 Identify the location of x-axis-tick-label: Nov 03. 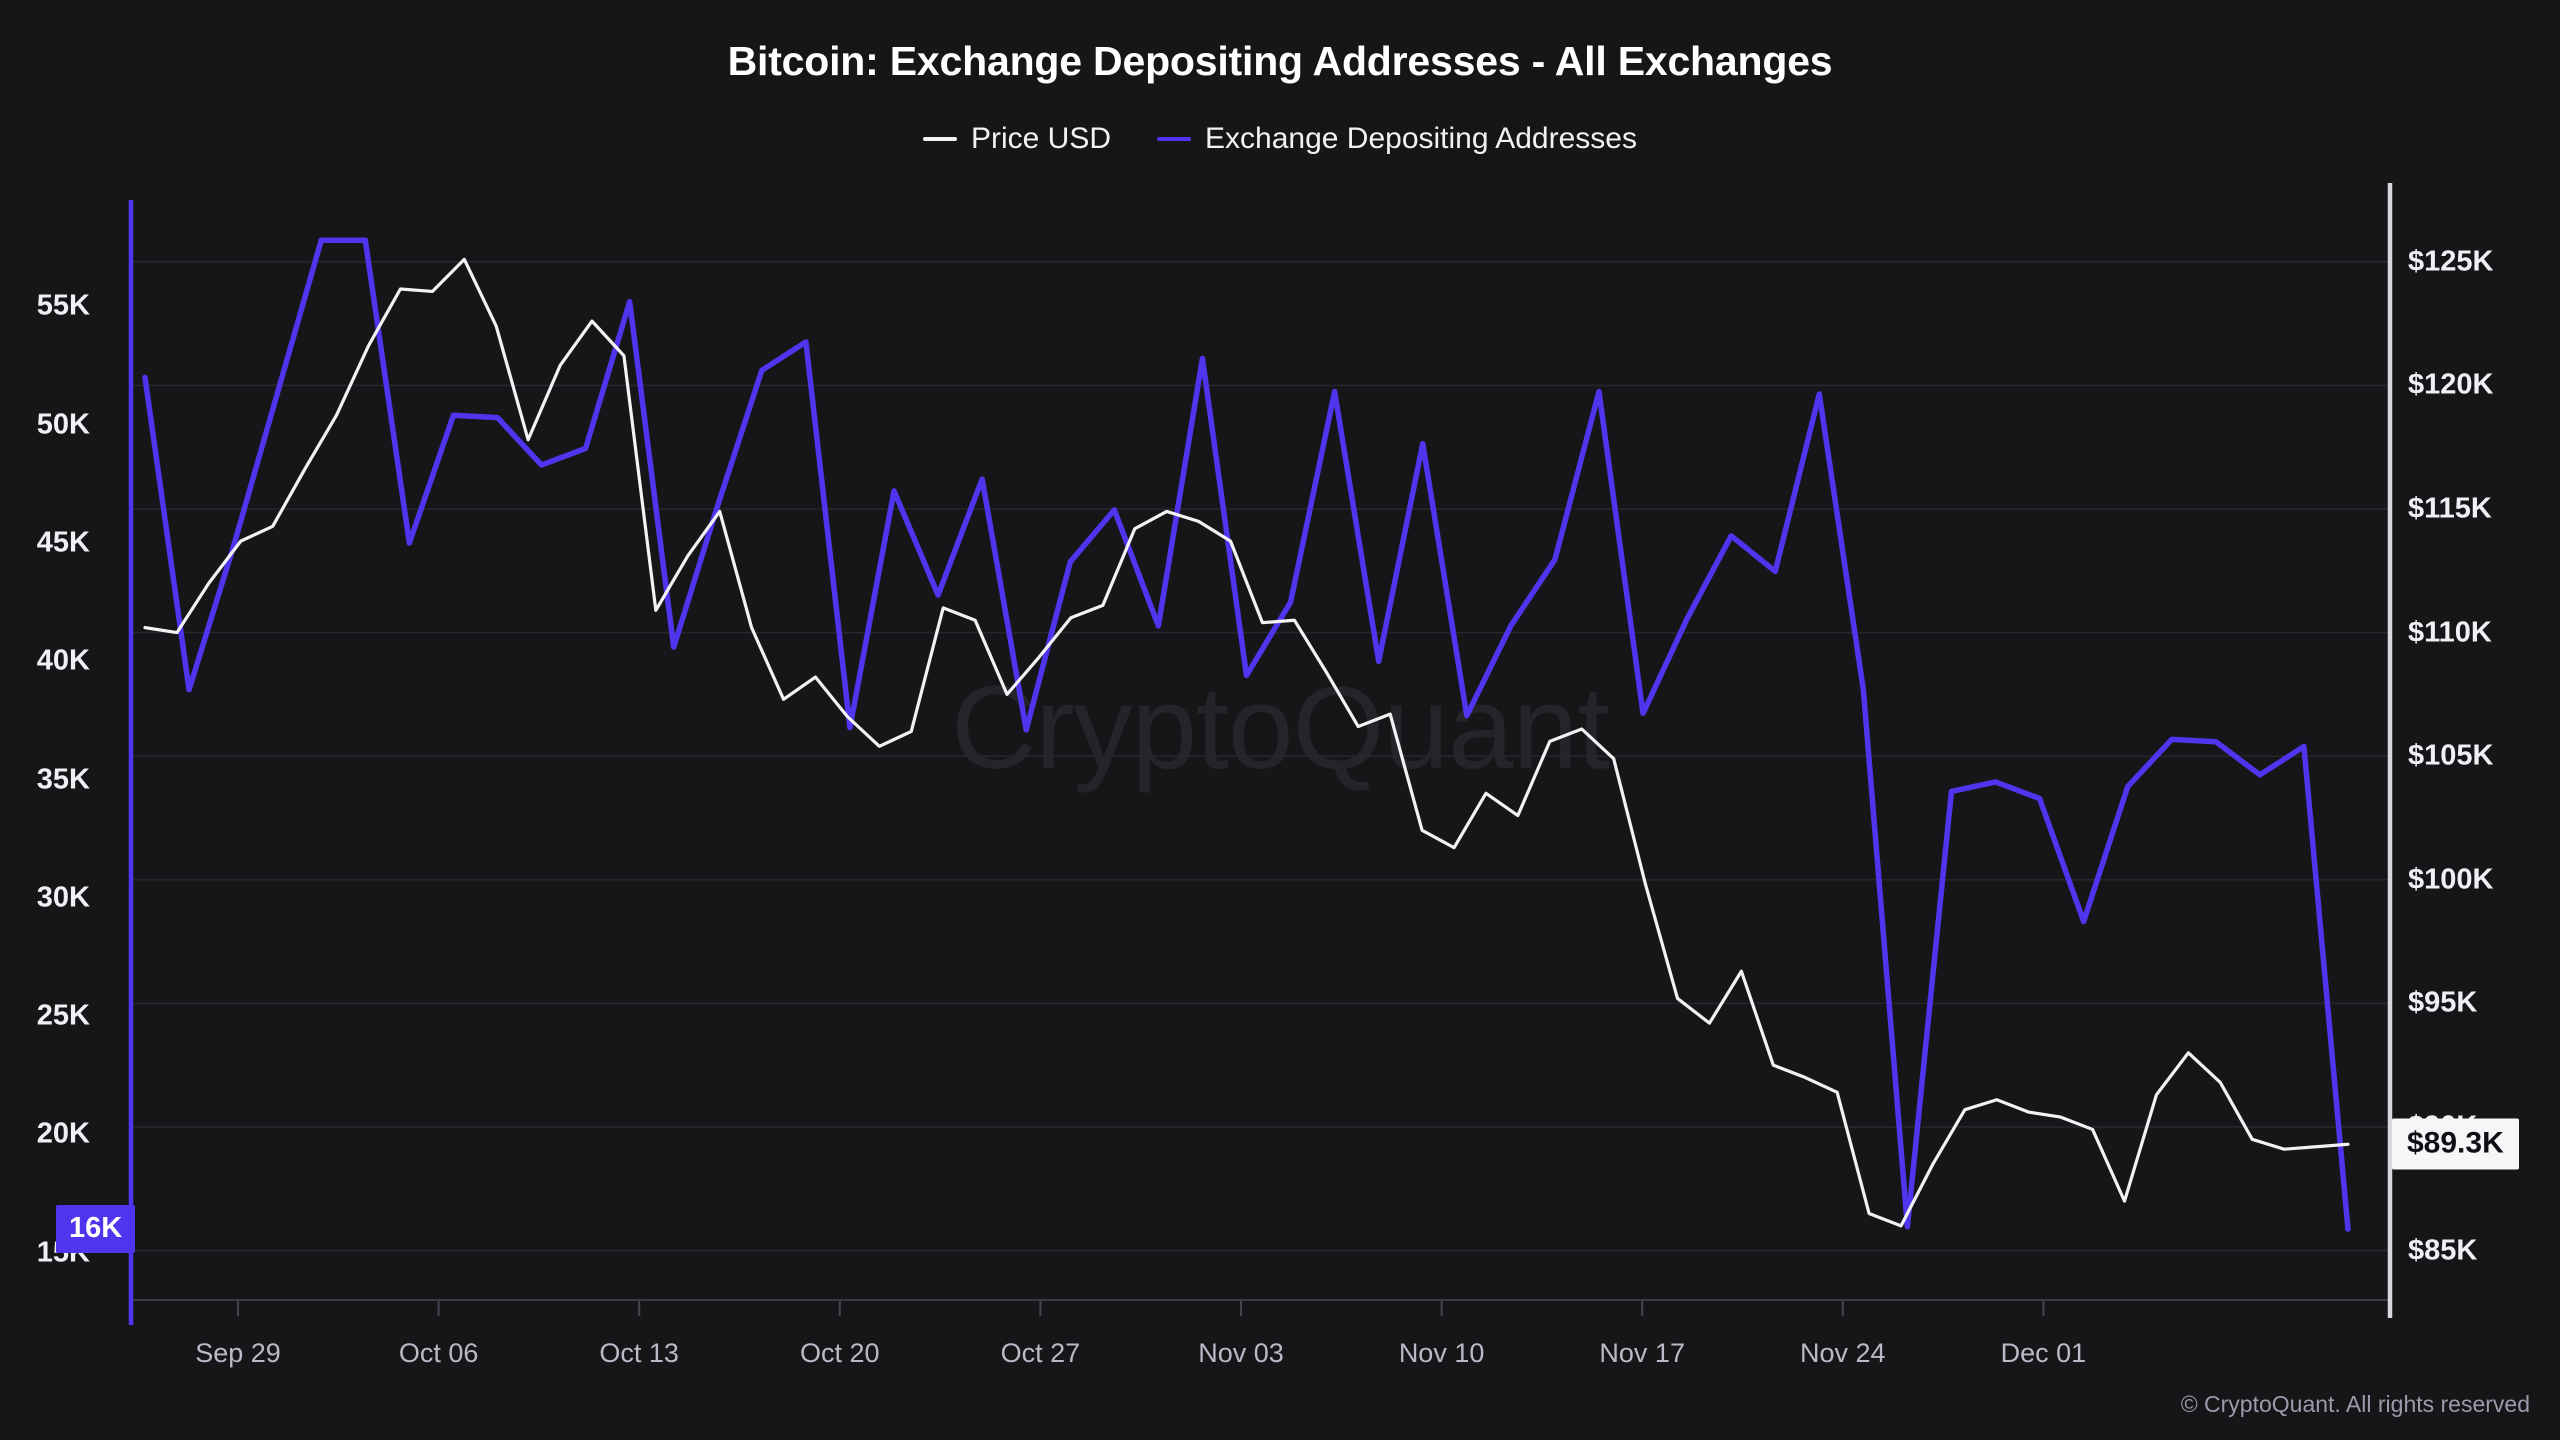
(1241, 1353).